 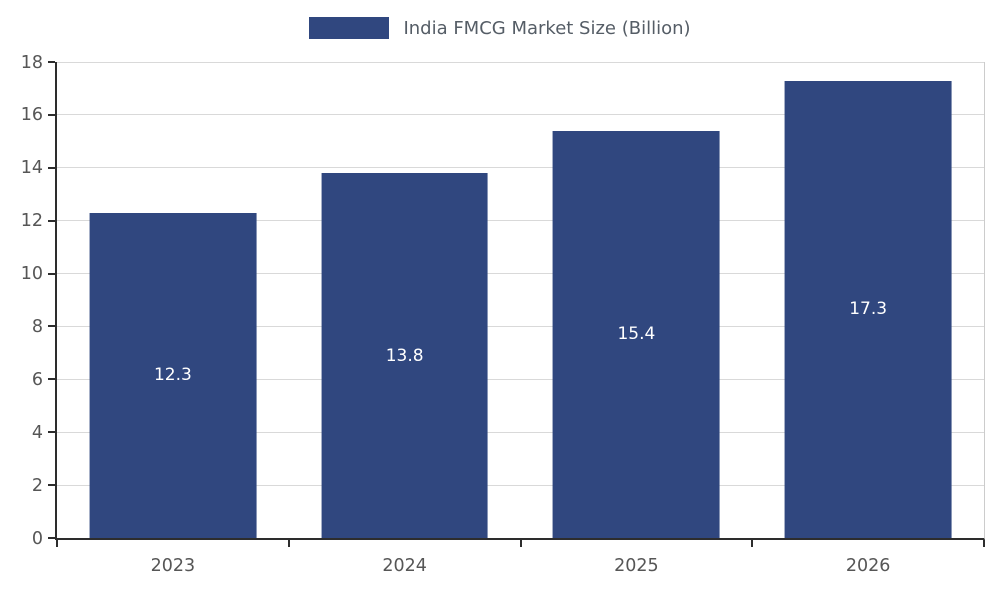 I want to click on bar-2026: 17.3, so click(x=868, y=309).